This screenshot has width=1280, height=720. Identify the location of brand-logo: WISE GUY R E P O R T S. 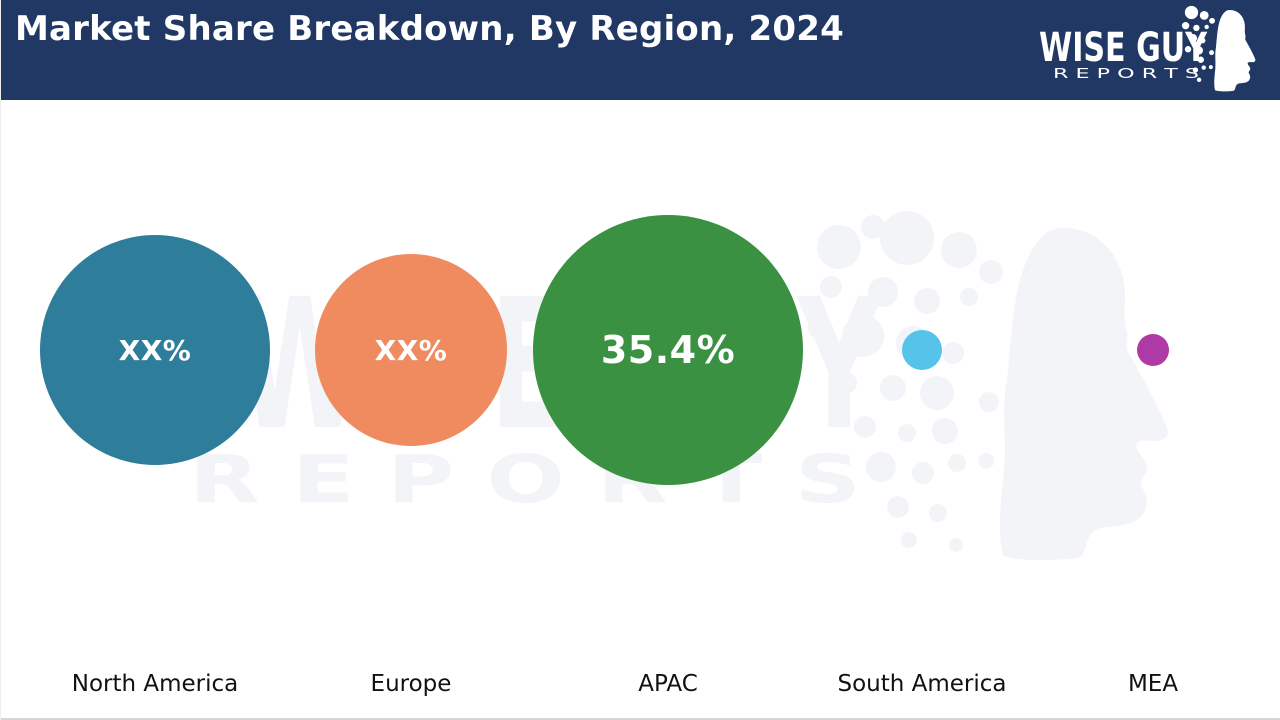
(1147, 48).